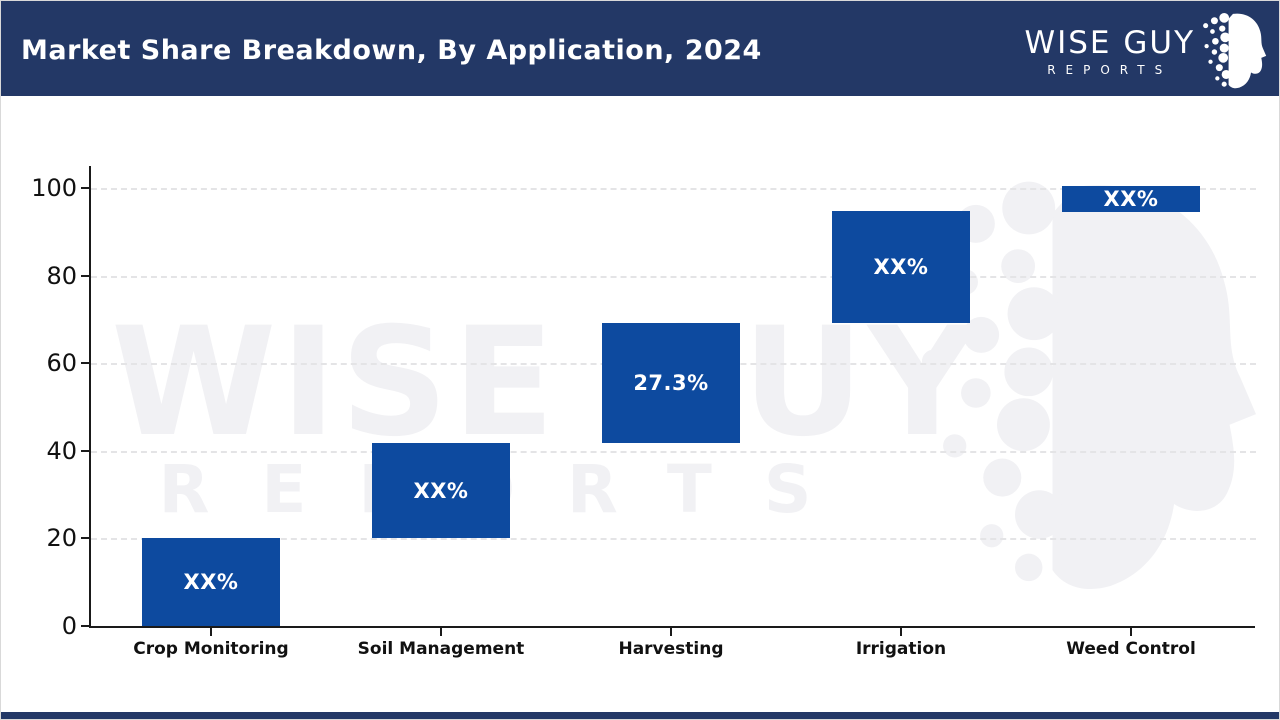 The height and width of the screenshot is (720, 1280). I want to click on y-tick-label-0: 0, so click(69, 626).